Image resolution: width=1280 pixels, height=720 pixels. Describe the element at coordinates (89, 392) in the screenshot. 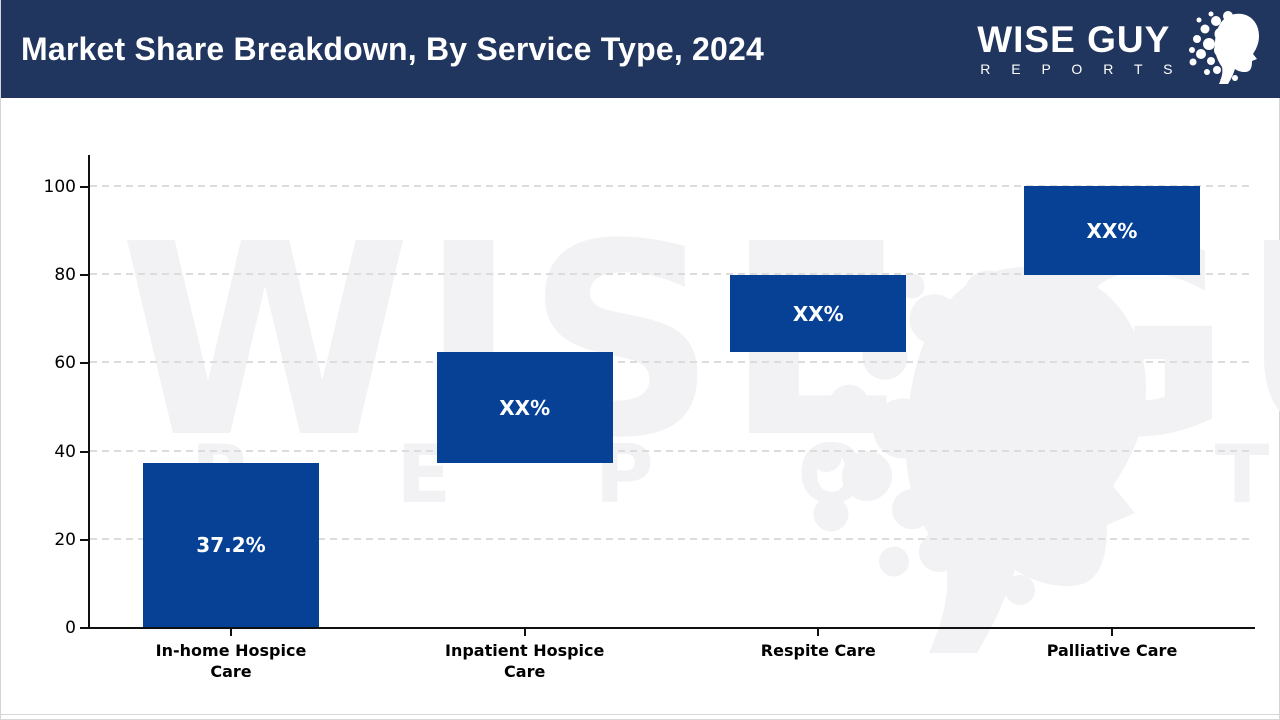

I see `y-axis` at that location.